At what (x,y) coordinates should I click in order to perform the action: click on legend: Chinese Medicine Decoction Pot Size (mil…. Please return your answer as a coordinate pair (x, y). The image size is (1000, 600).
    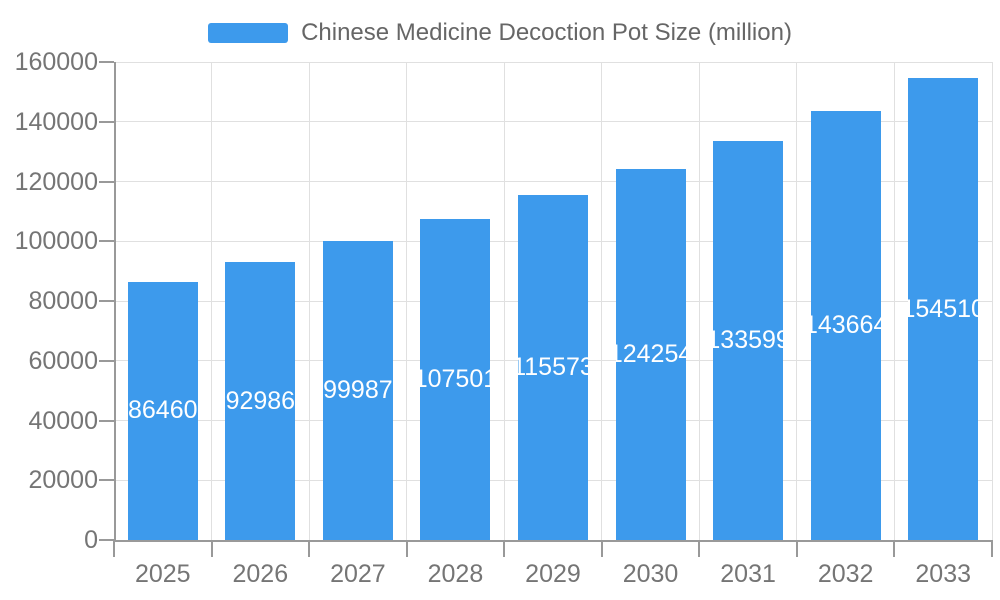
    Looking at the image, I should click on (500, 33).